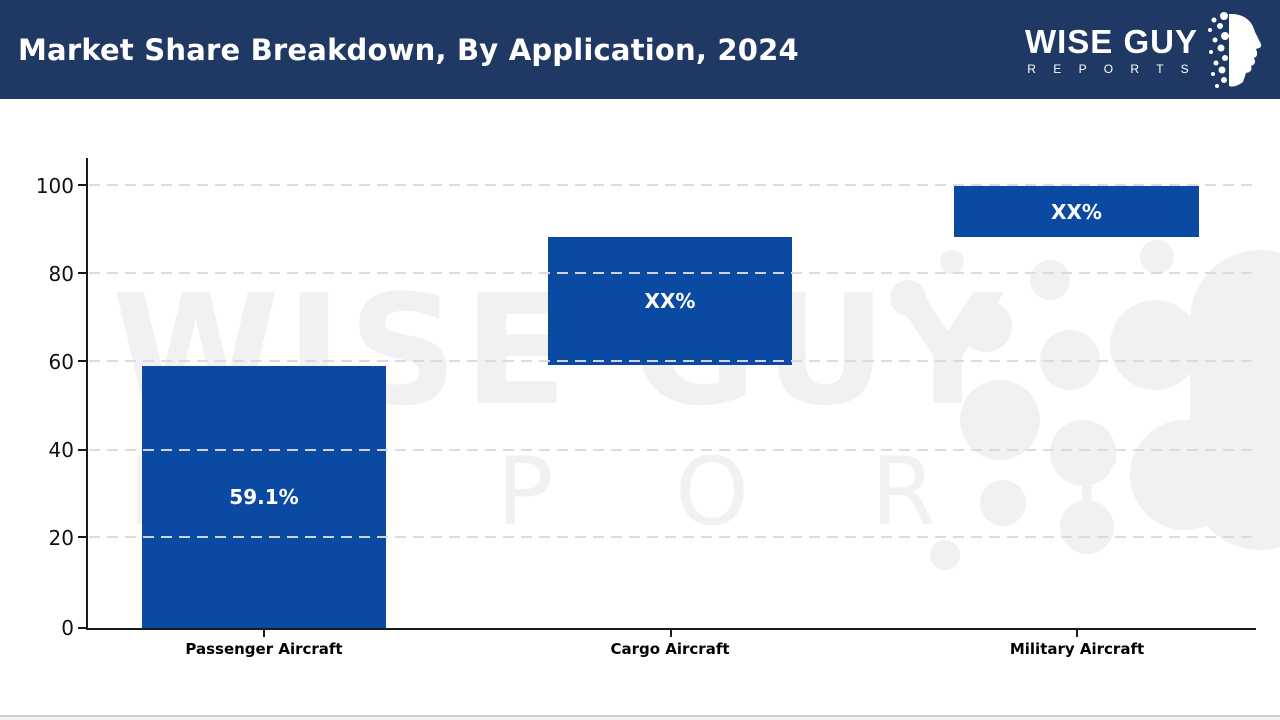  I want to click on footer-divider, so click(640, 716).